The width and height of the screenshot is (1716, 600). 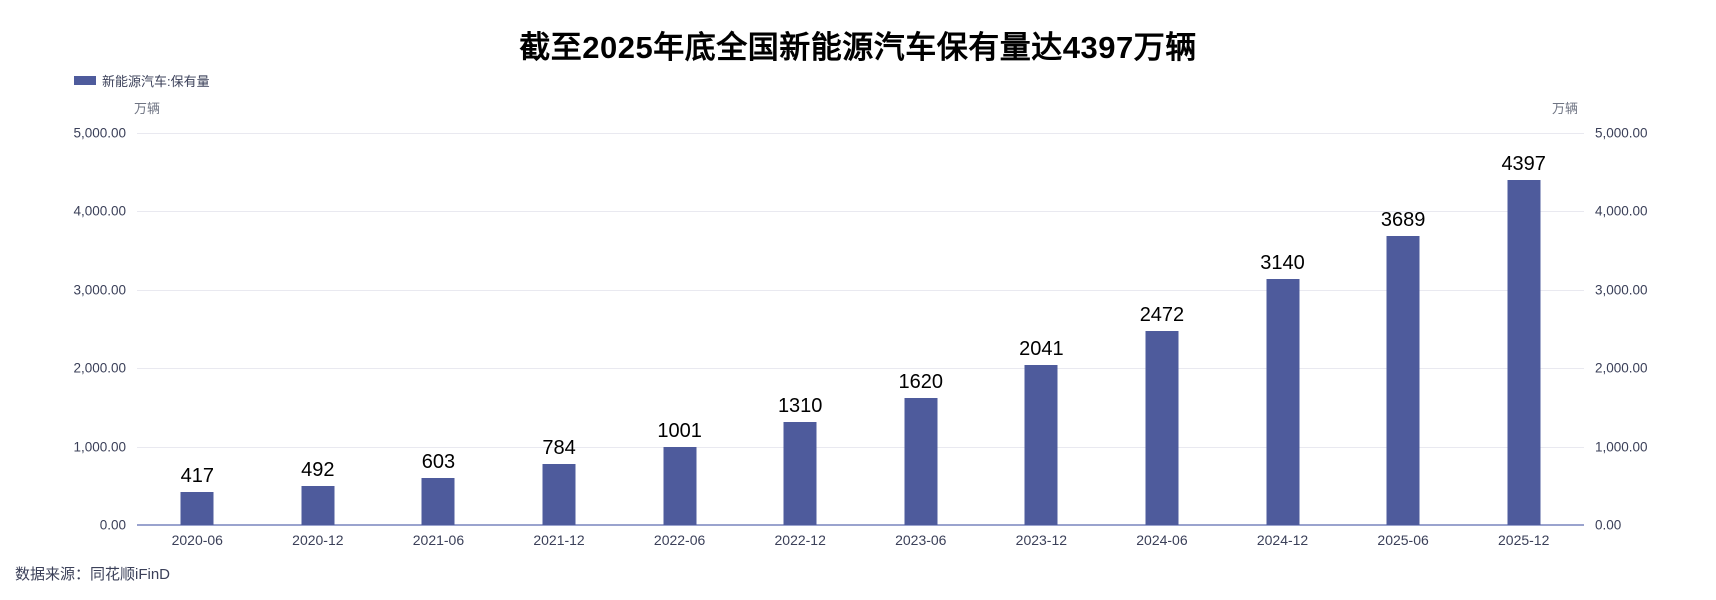 I want to click on bar-value-label: 1001, so click(x=679, y=430).